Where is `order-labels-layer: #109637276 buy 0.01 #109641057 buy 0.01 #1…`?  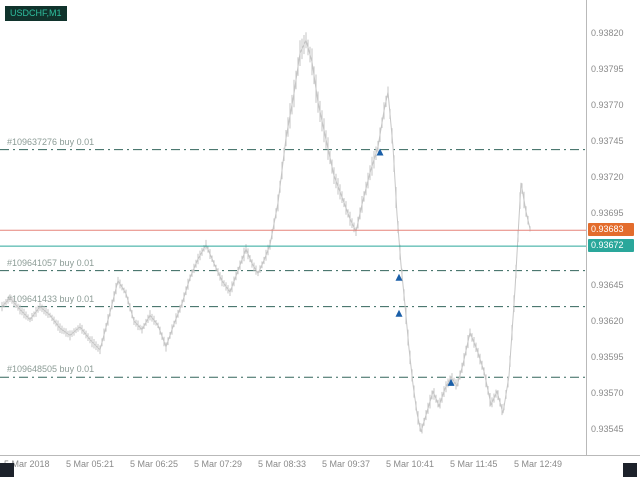 order-labels-layer: #109637276 buy 0.01 #109641057 buy 0.01 #1… is located at coordinates (51, 255).